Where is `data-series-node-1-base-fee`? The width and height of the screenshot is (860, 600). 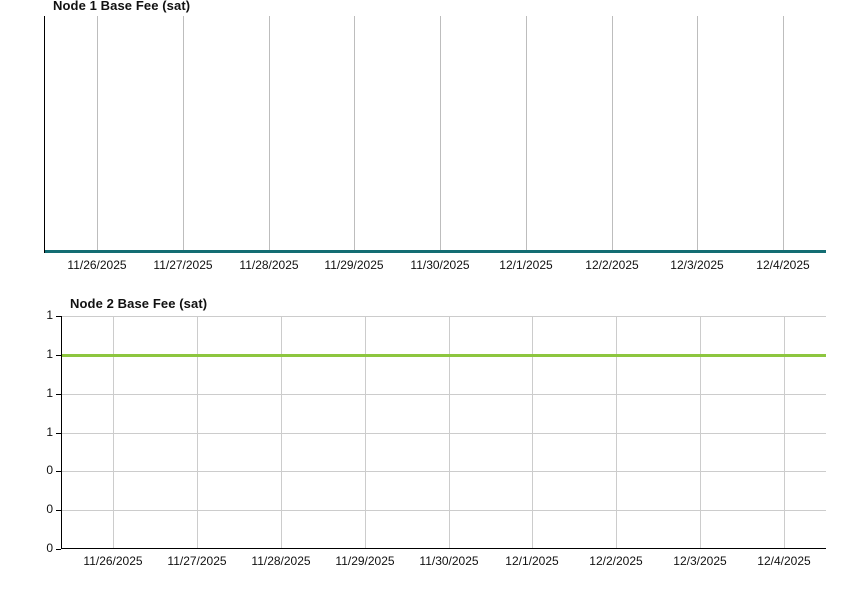
data-series-node-1-base-fee is located at coordinates (435, 251).